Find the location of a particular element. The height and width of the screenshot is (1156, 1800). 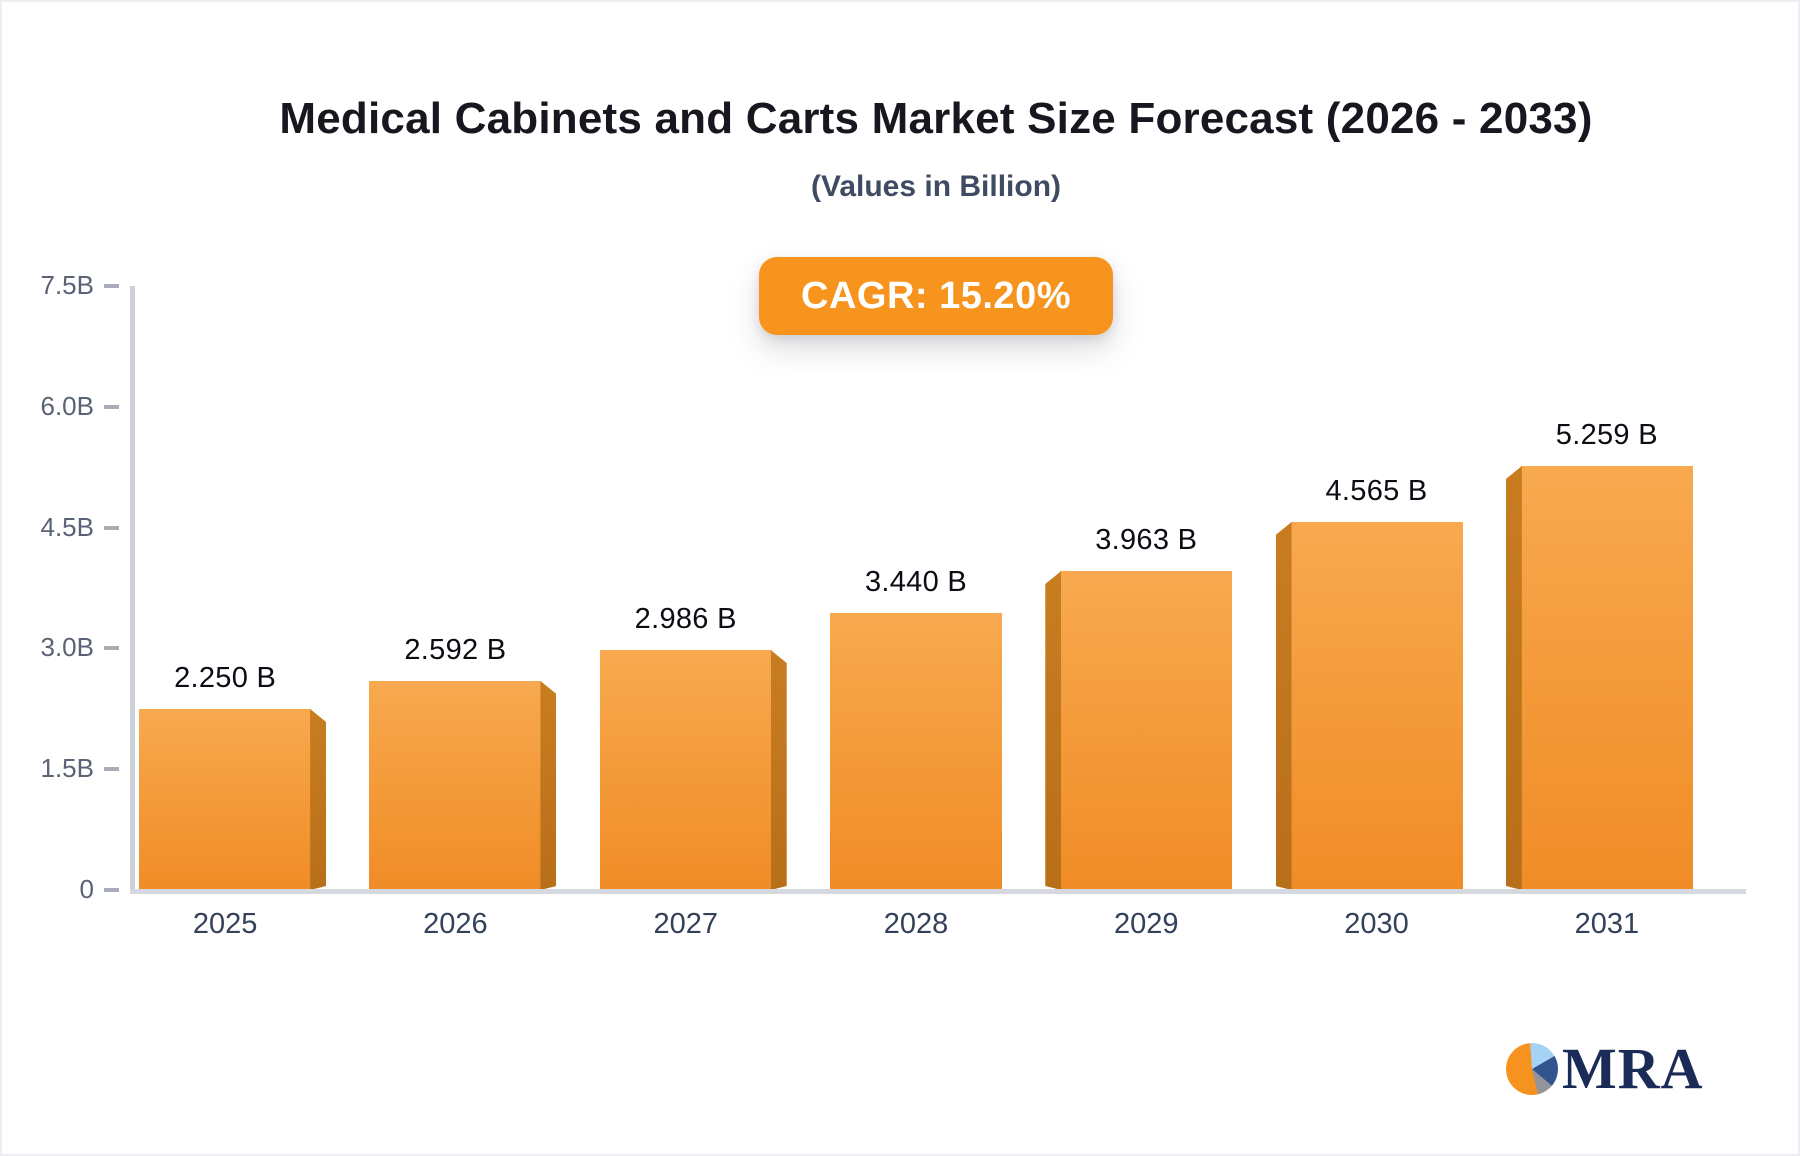

x-tick-label-2028: 2028 is located at coordinates (916, 924).